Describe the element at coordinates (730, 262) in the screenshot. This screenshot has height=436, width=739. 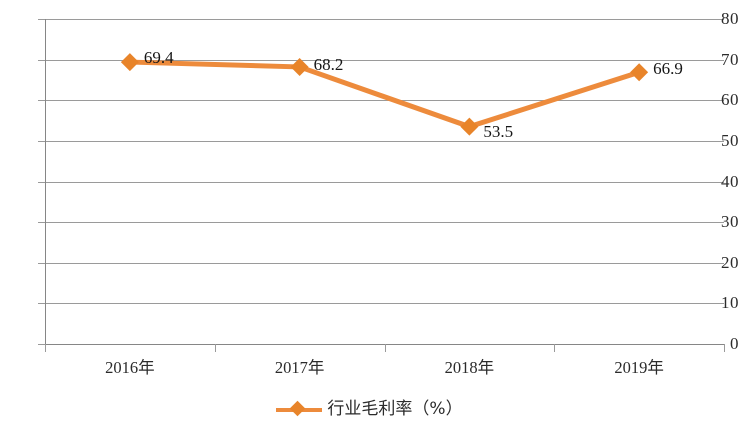
I see `y-tick-label: 20` at that location.